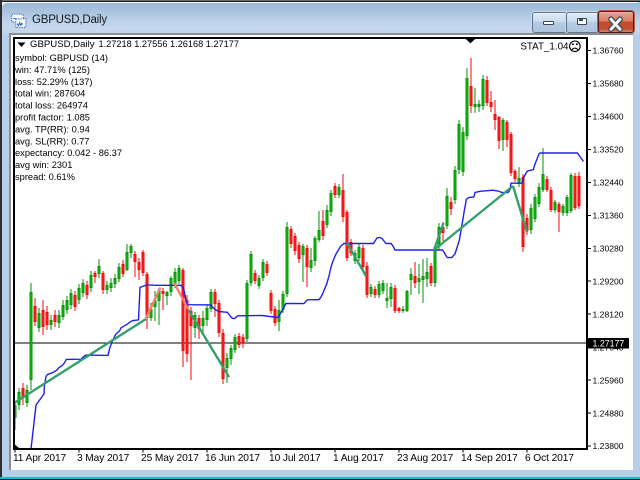 This screenshot has width=640, height=480. Describe the element at coordinates (40, 458) in the screenshot. I see `svg-text: 11 Apr 2017` at that location.